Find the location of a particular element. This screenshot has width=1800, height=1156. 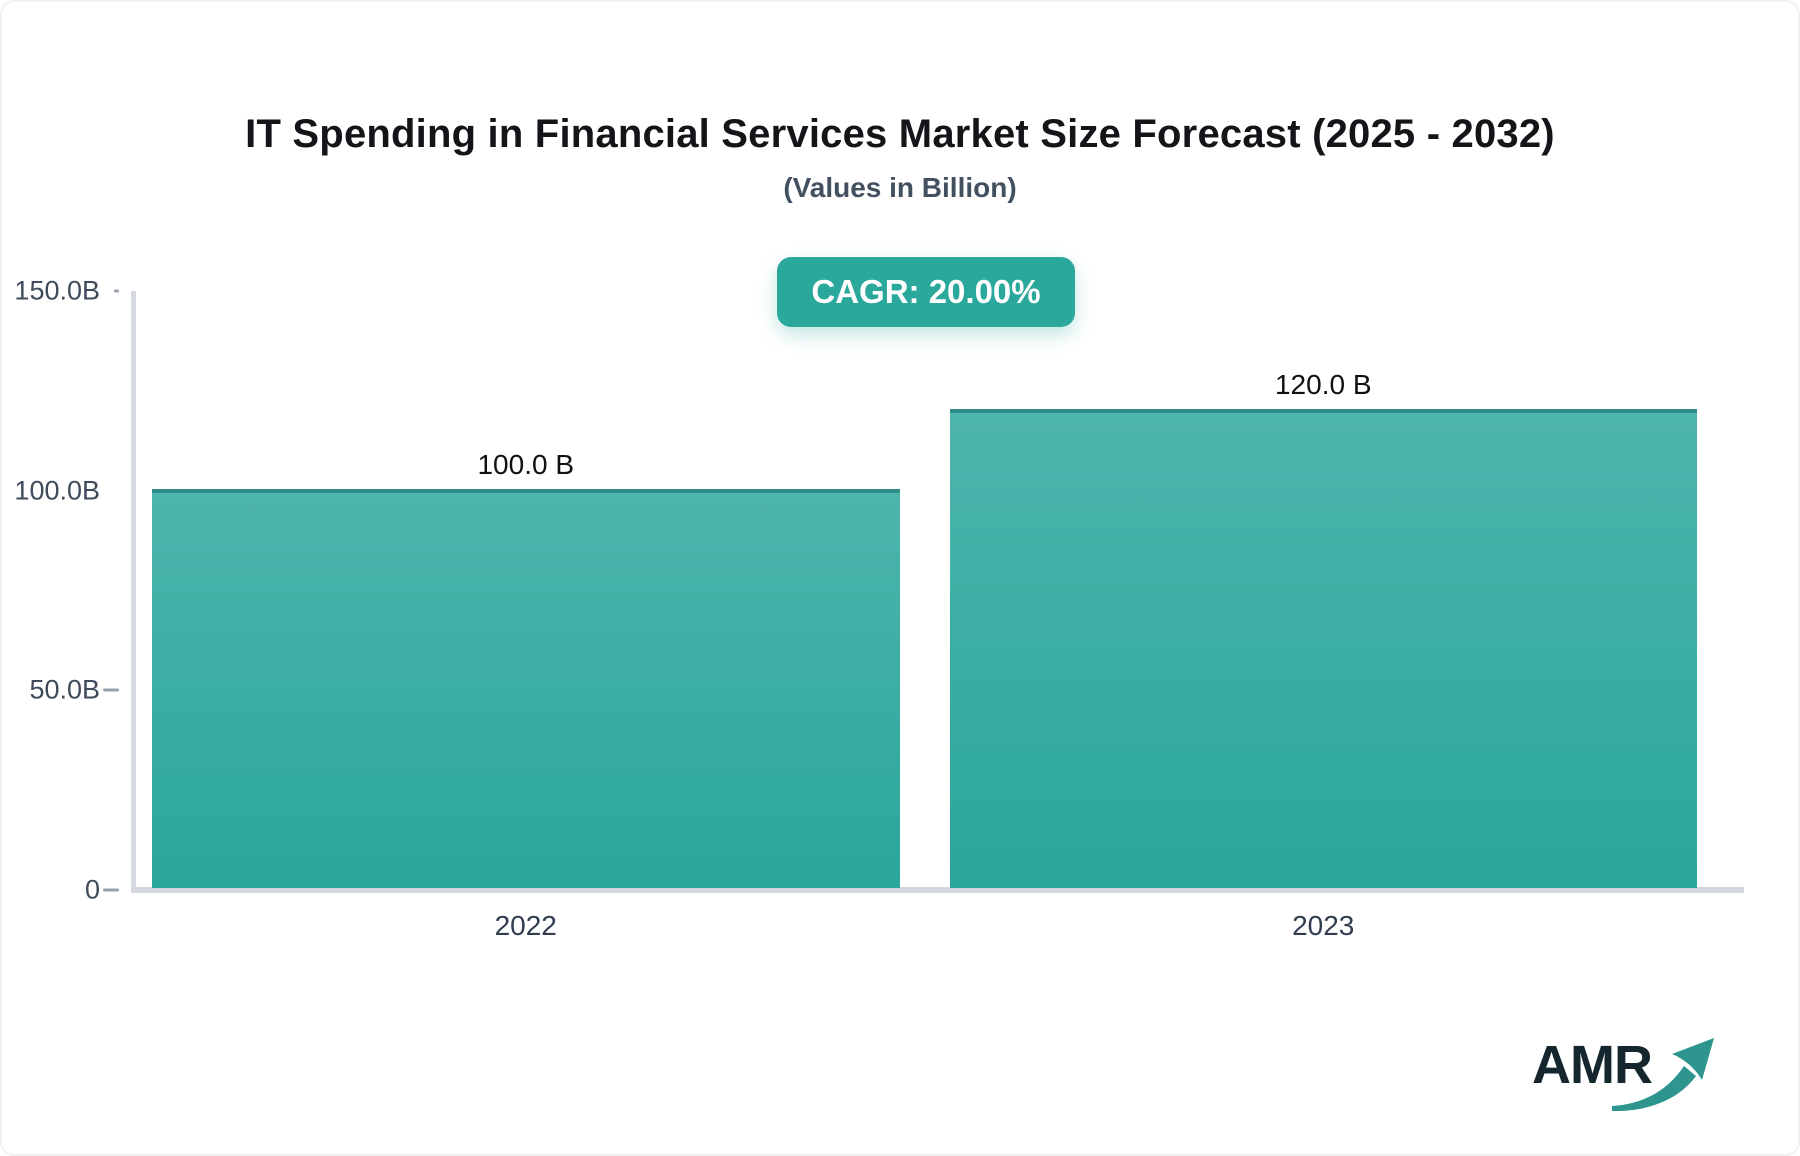

amr-logo-arrow-icon is located at coordinates (1663, 1075).